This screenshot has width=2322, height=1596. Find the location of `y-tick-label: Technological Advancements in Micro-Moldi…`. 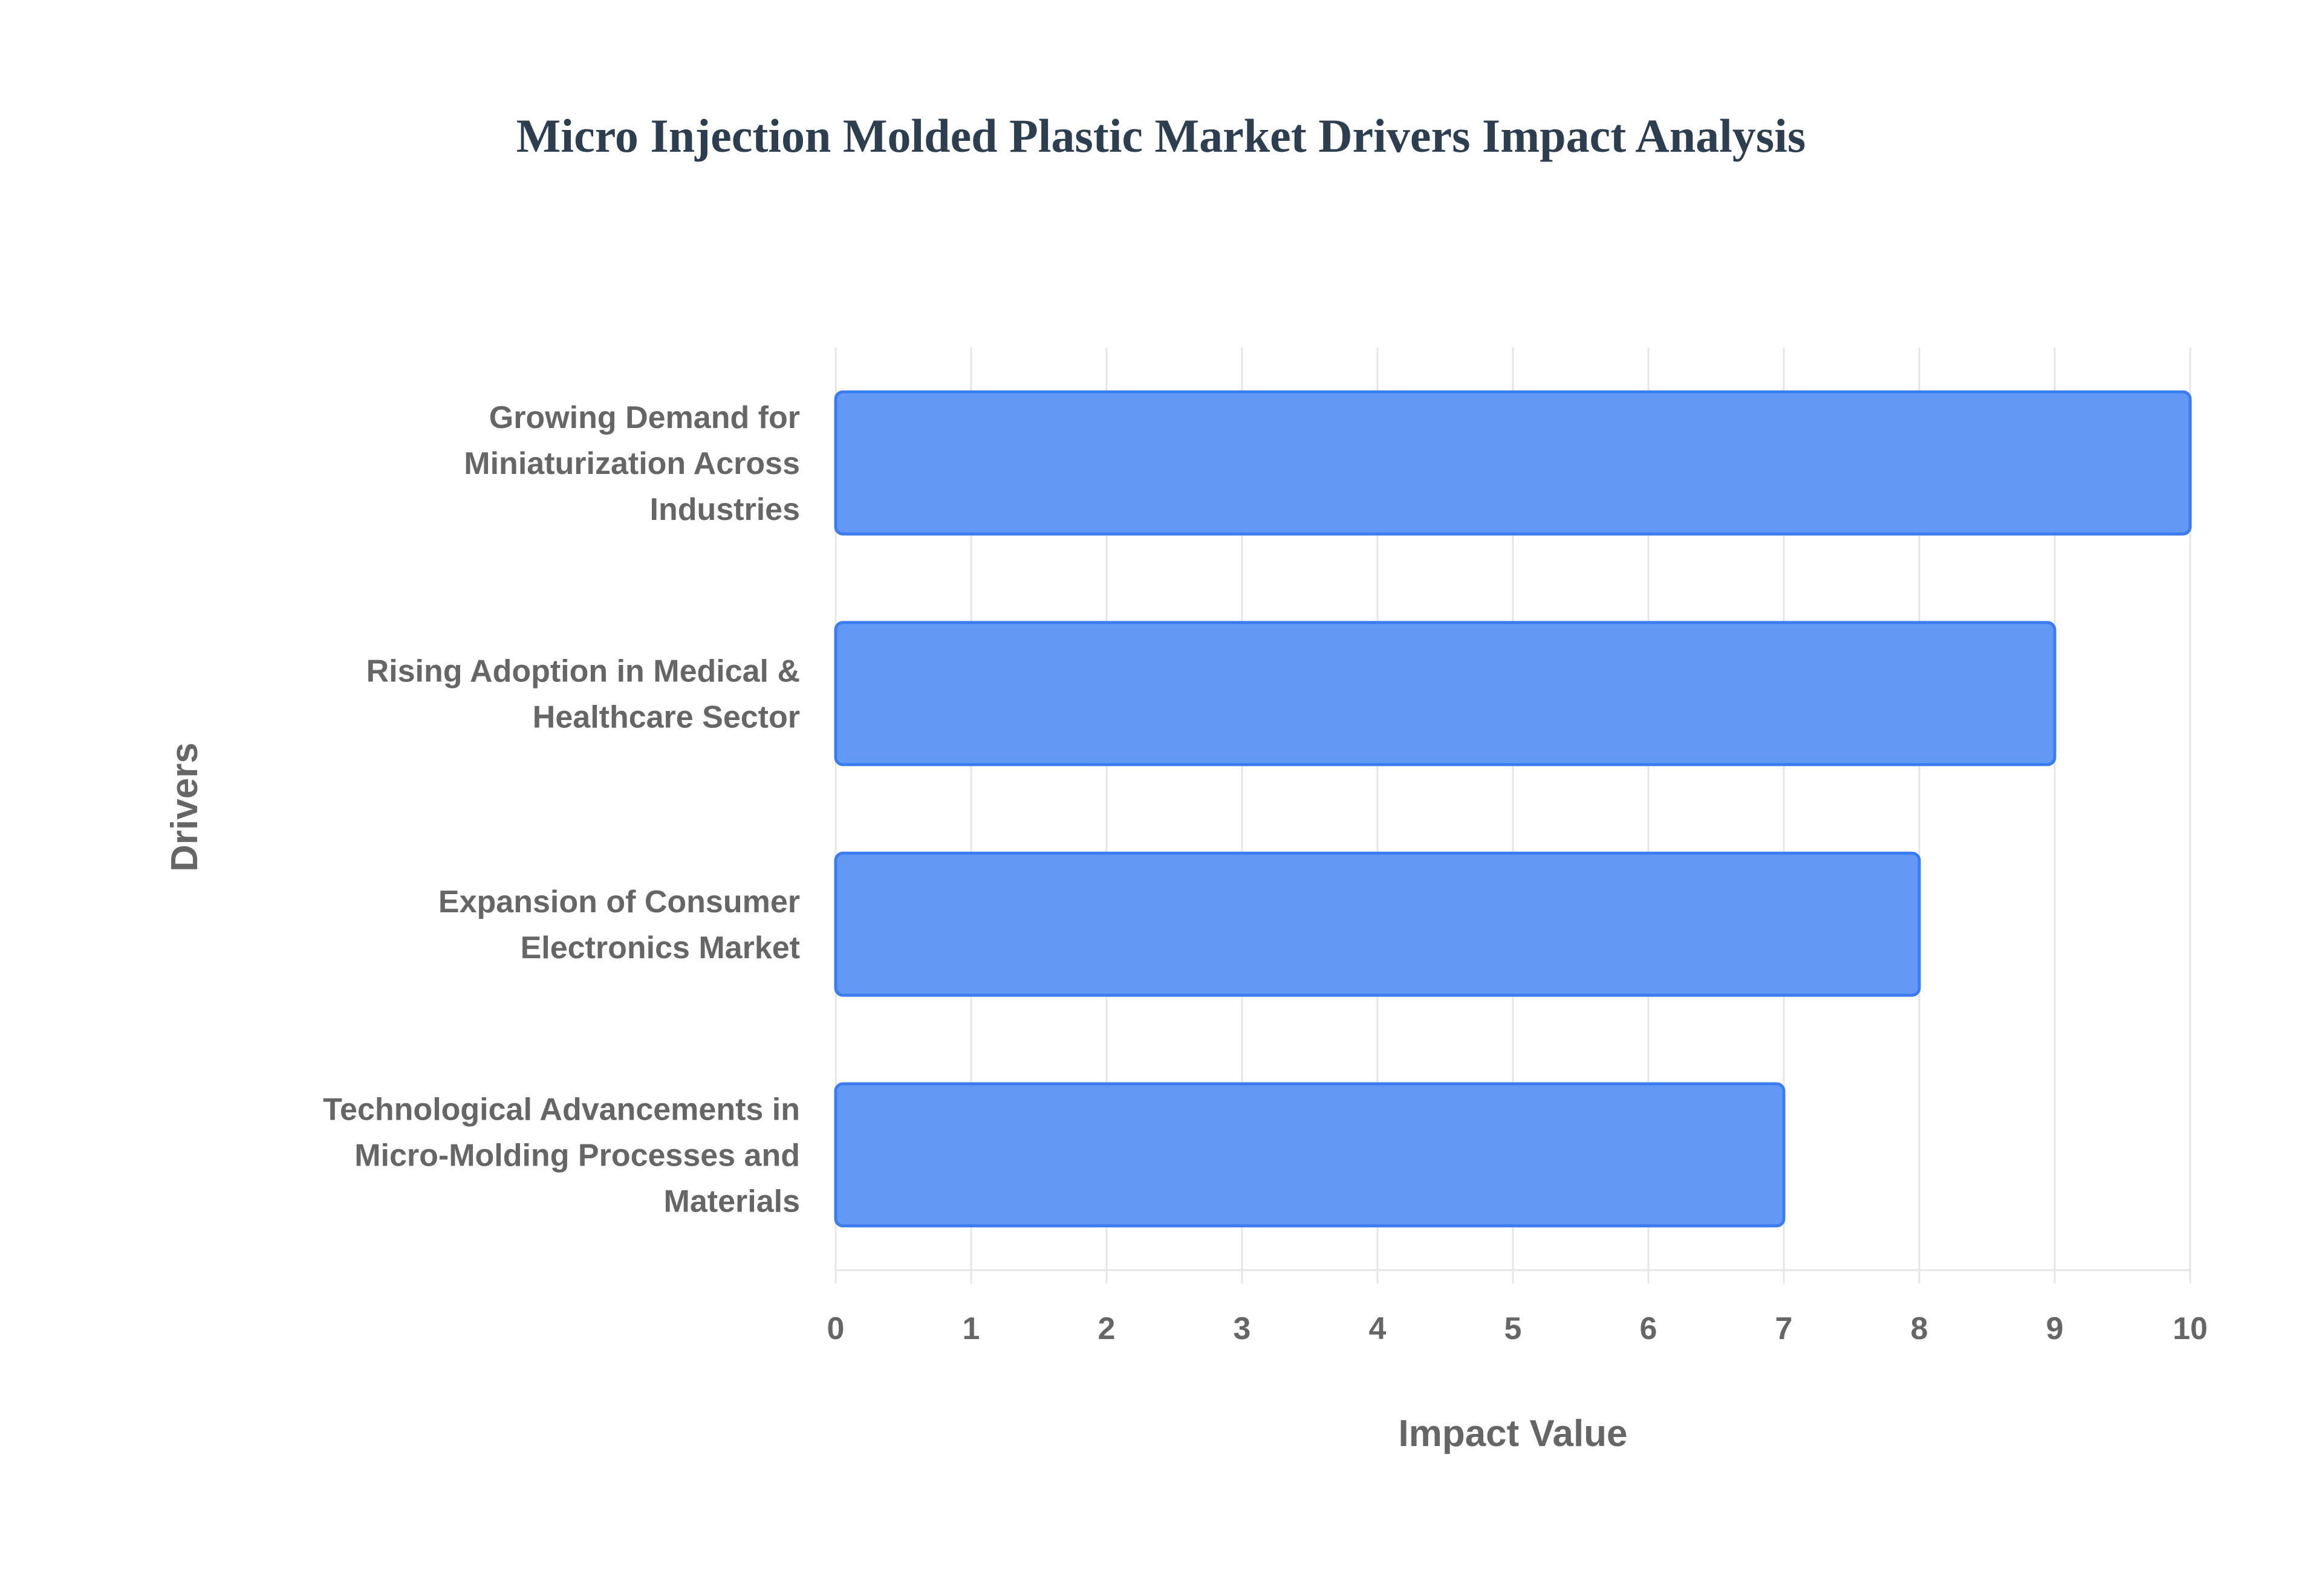

y-tick-label: Technological Advancements in Micro-Moldi… is located at coordinates (561, 1155).